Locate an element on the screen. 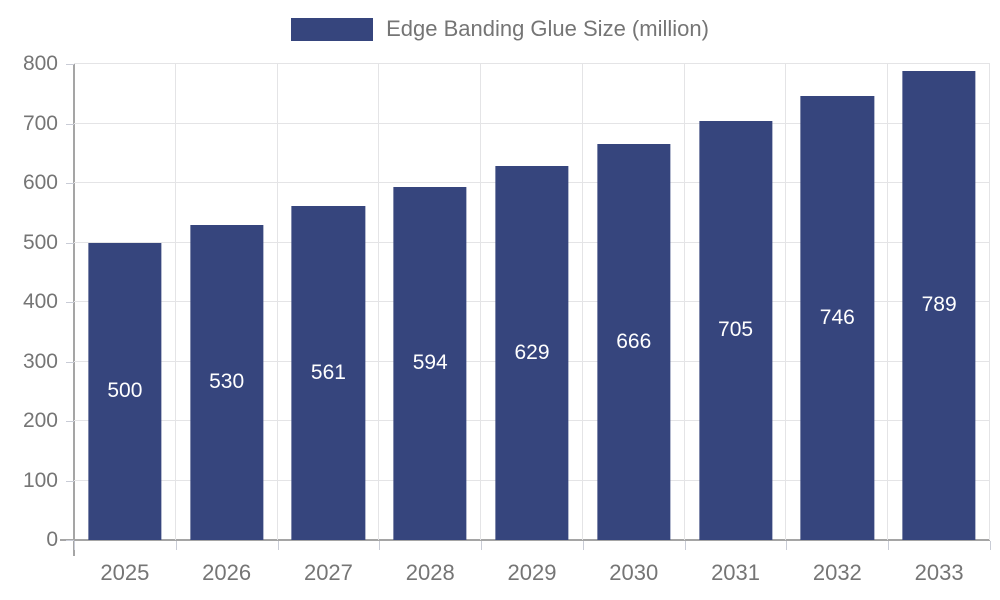 The width and height of the screenshot is (1000, 600). bar: 561 is located at coordinates (328, 373).